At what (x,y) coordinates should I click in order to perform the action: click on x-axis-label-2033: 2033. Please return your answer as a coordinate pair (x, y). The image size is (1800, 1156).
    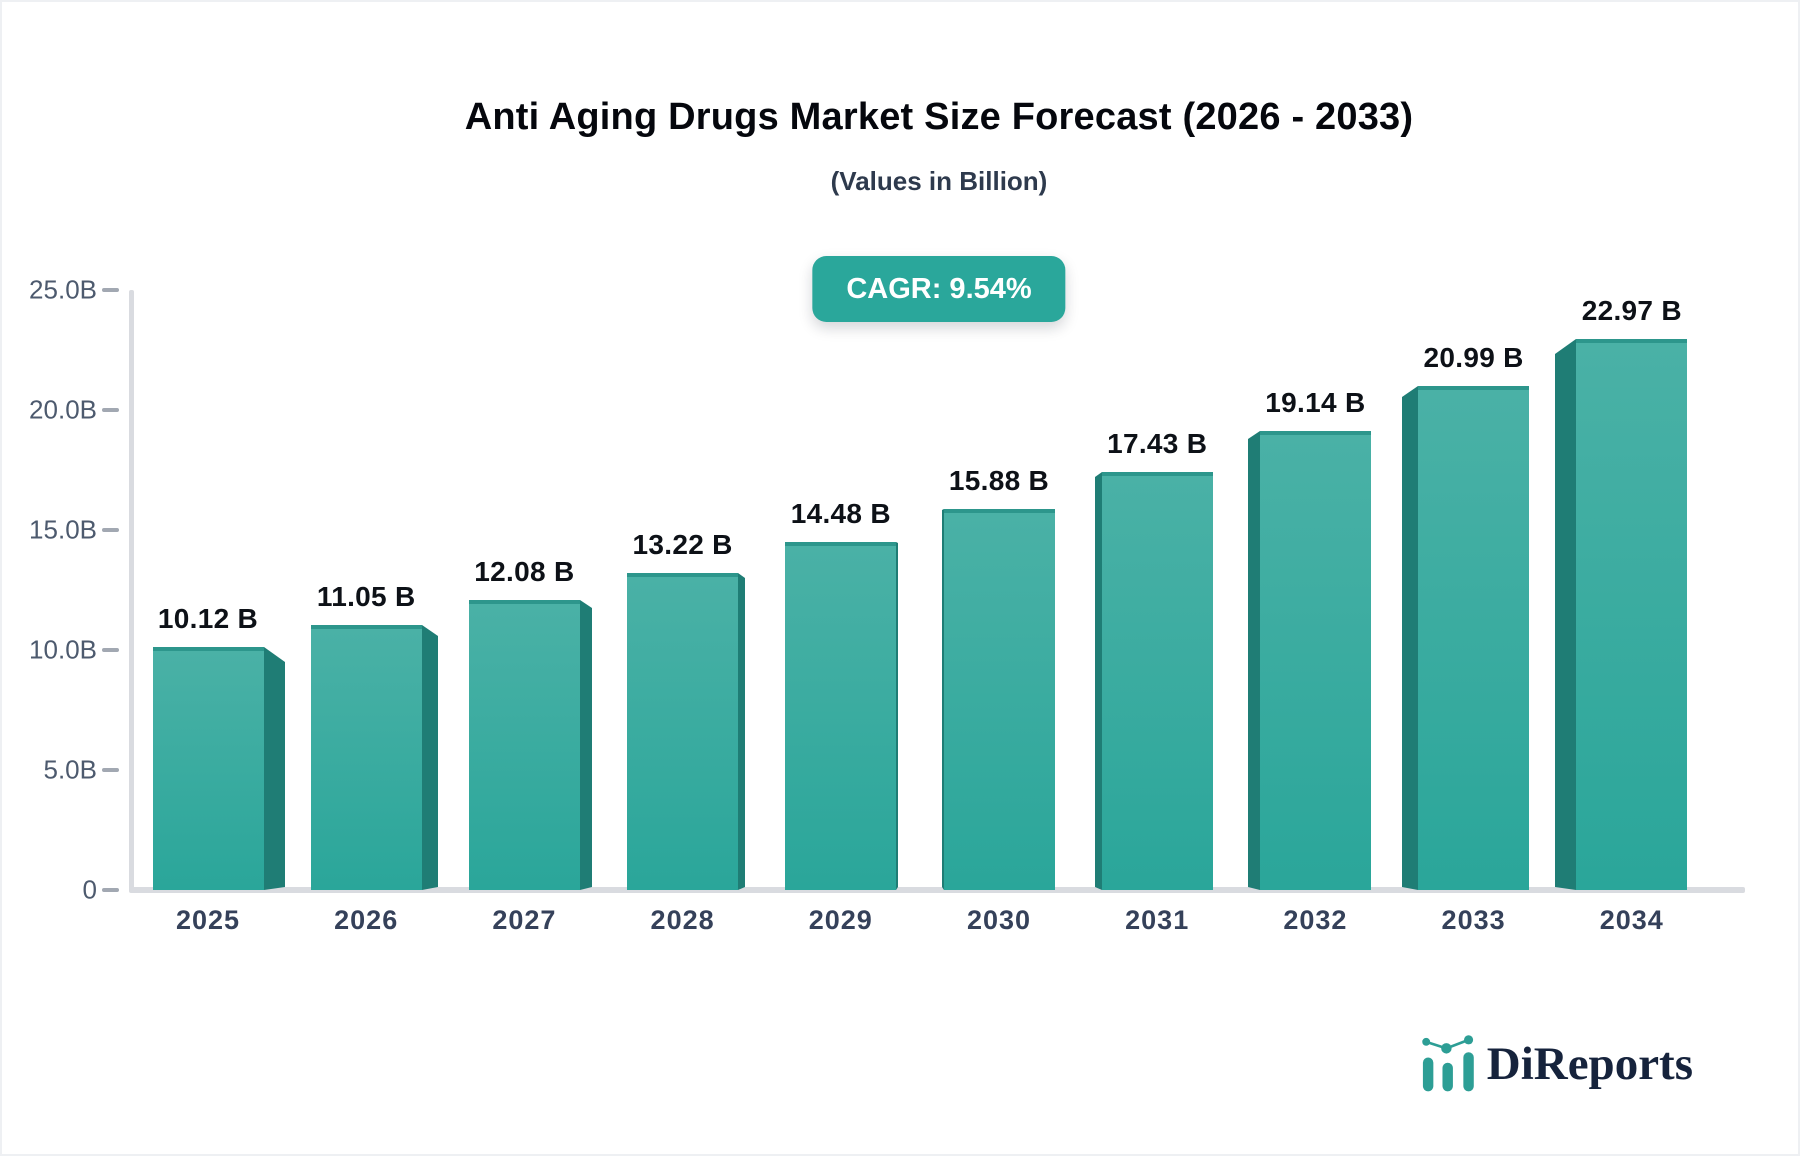
    Looking at the image, I should click on (1473, 920).